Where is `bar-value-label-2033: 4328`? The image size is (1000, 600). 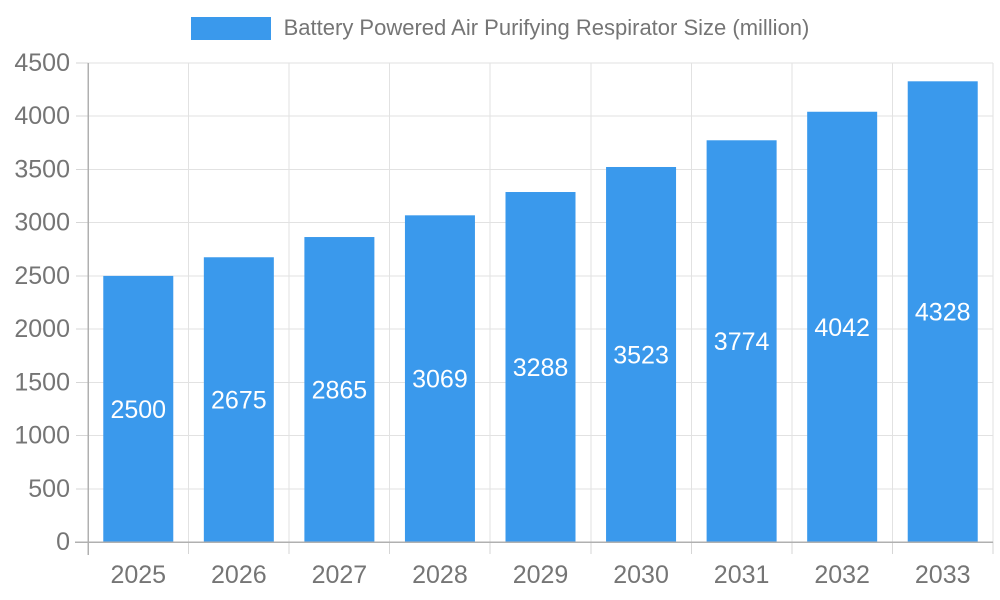 bar-value-label-2033: 4328 is located at coordinates (943, 313).